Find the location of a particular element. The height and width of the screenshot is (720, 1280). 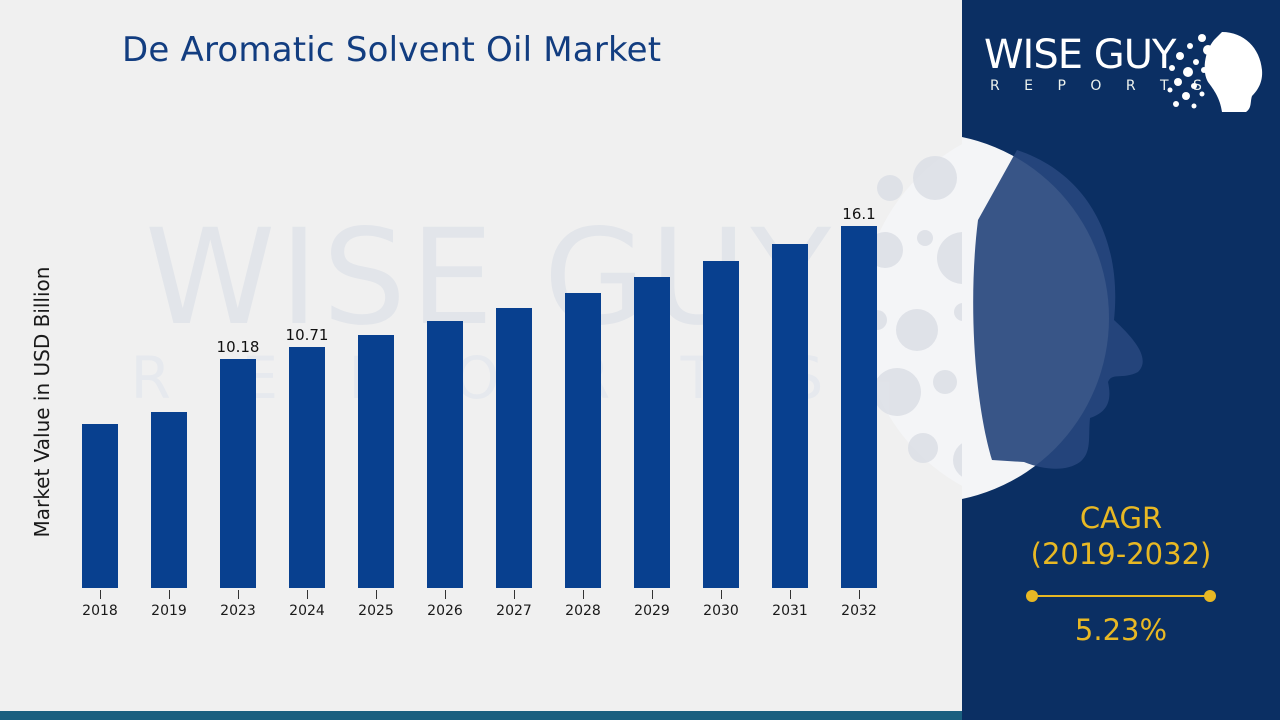

bar-2027 is located at coordinates (514, 448).